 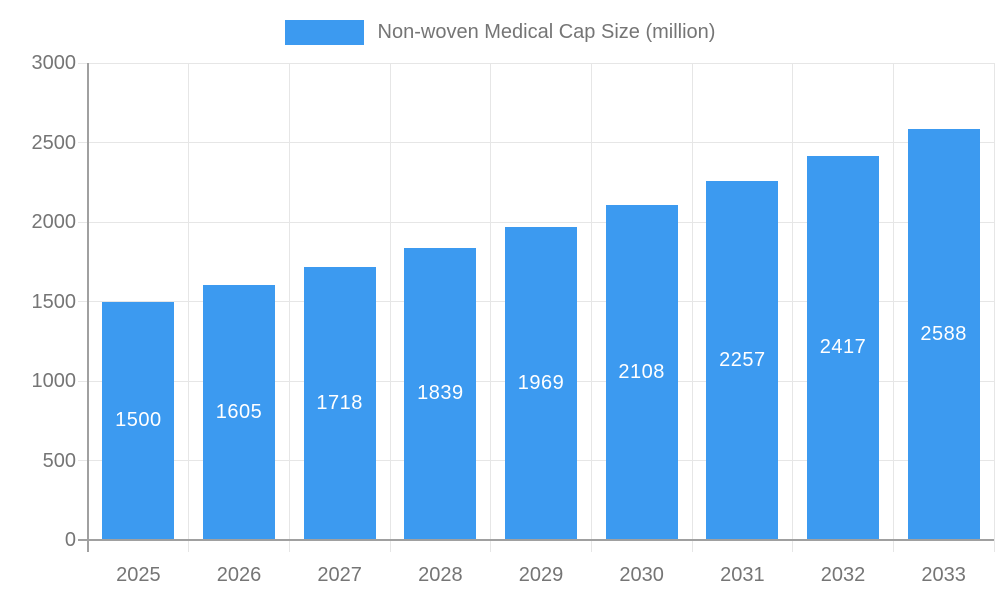 I want to click on x-axis-line, so click(x=536, y=540).